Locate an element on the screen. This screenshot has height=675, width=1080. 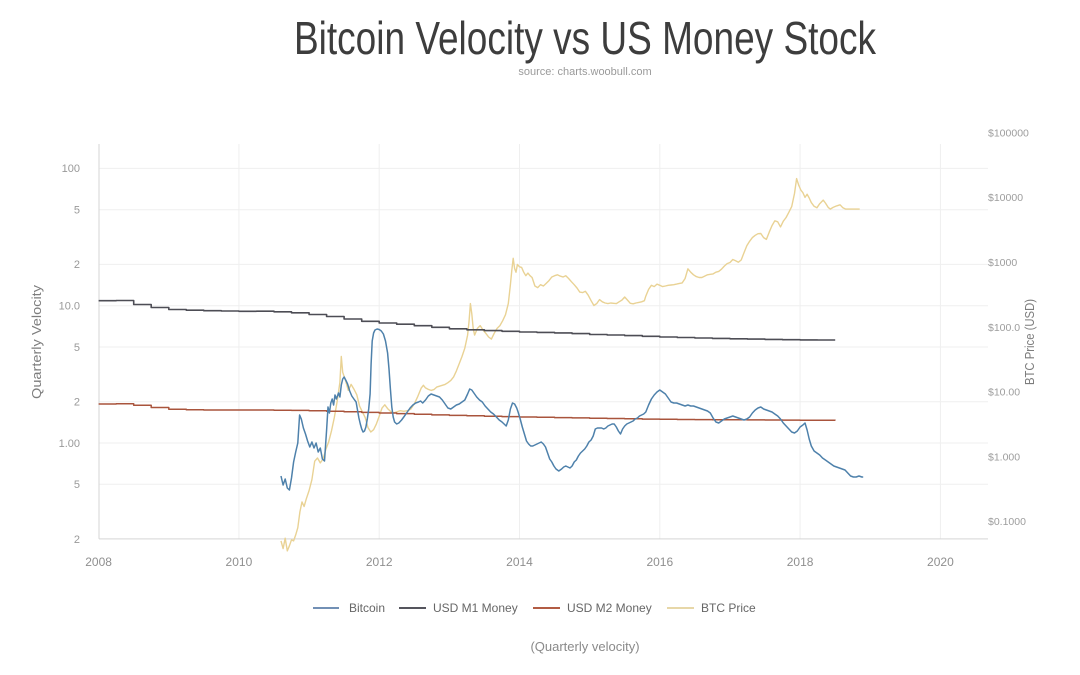
svg-text: 2012 is located at coordinates (379, 562).